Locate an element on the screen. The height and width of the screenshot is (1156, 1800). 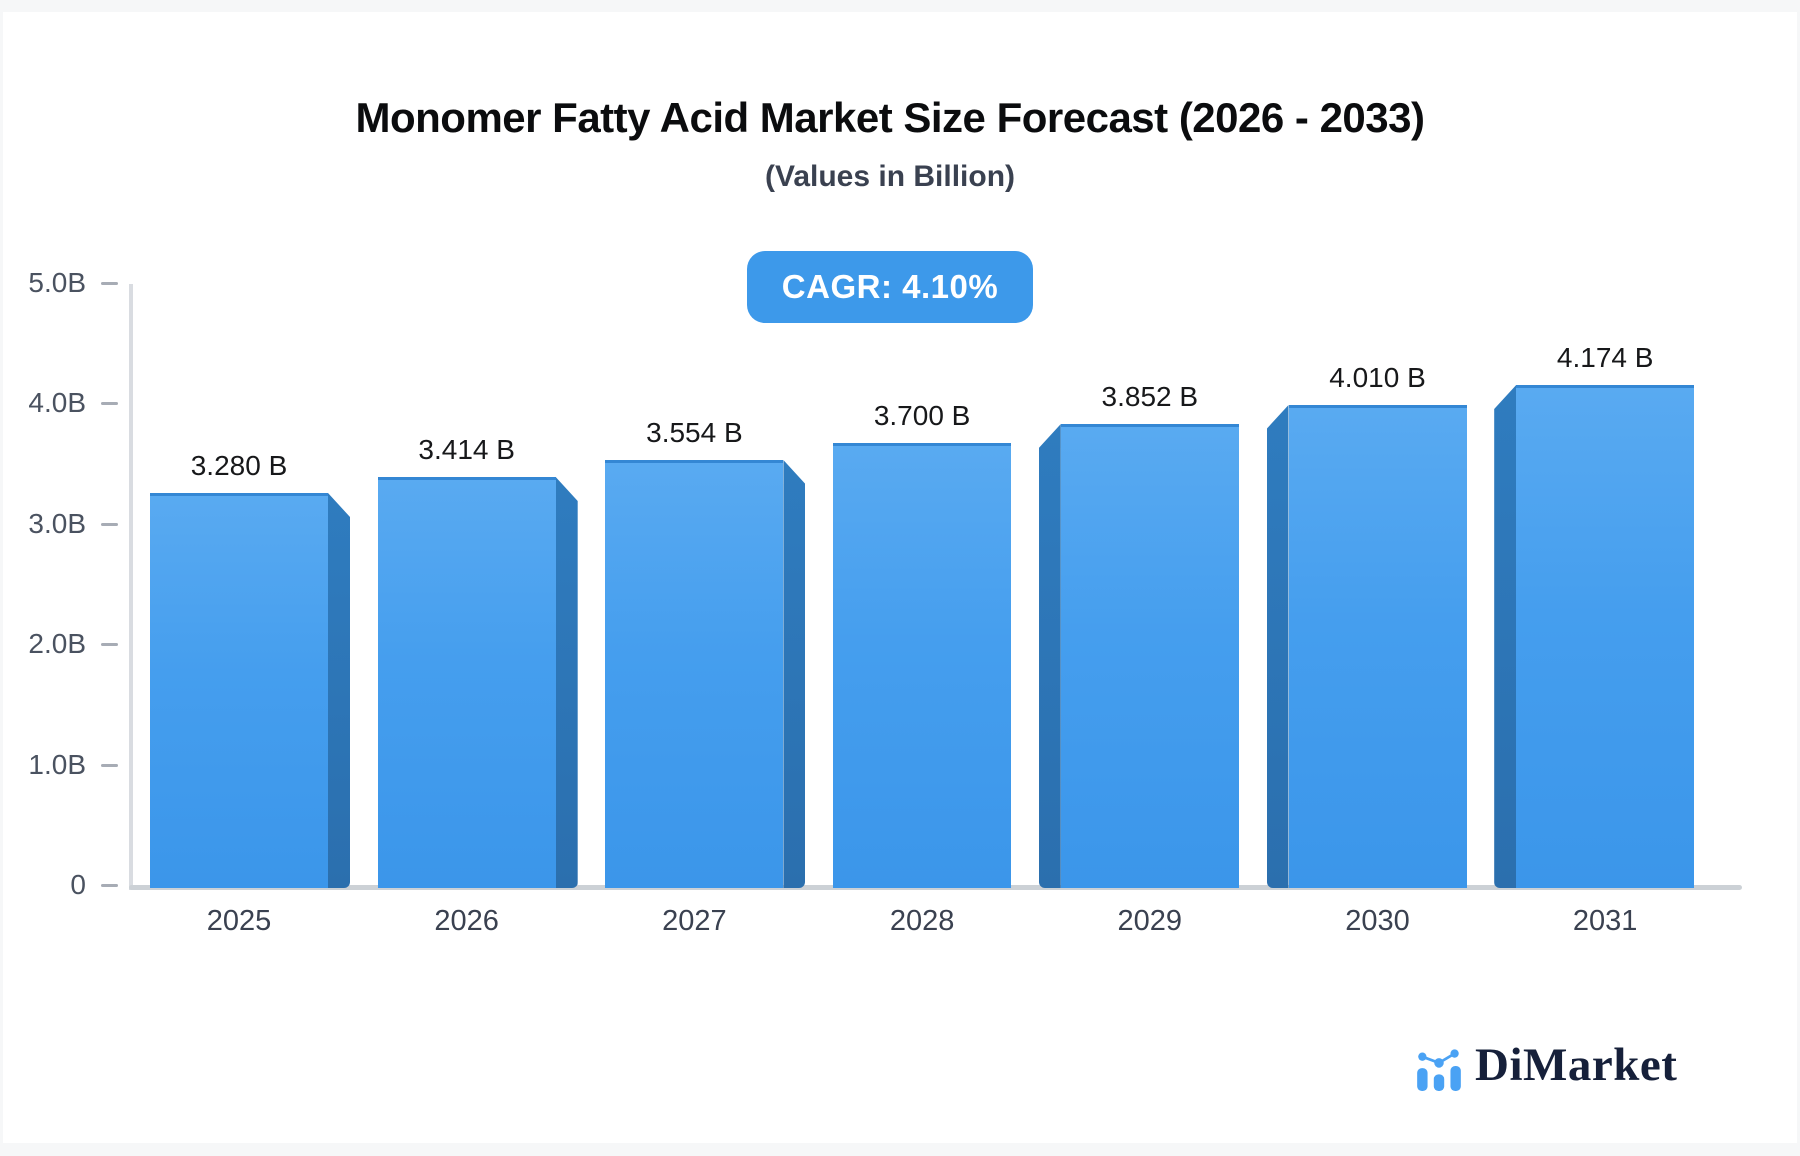
cagr-badge: CAGR: 4.10% is located at coordinates (890, 287).